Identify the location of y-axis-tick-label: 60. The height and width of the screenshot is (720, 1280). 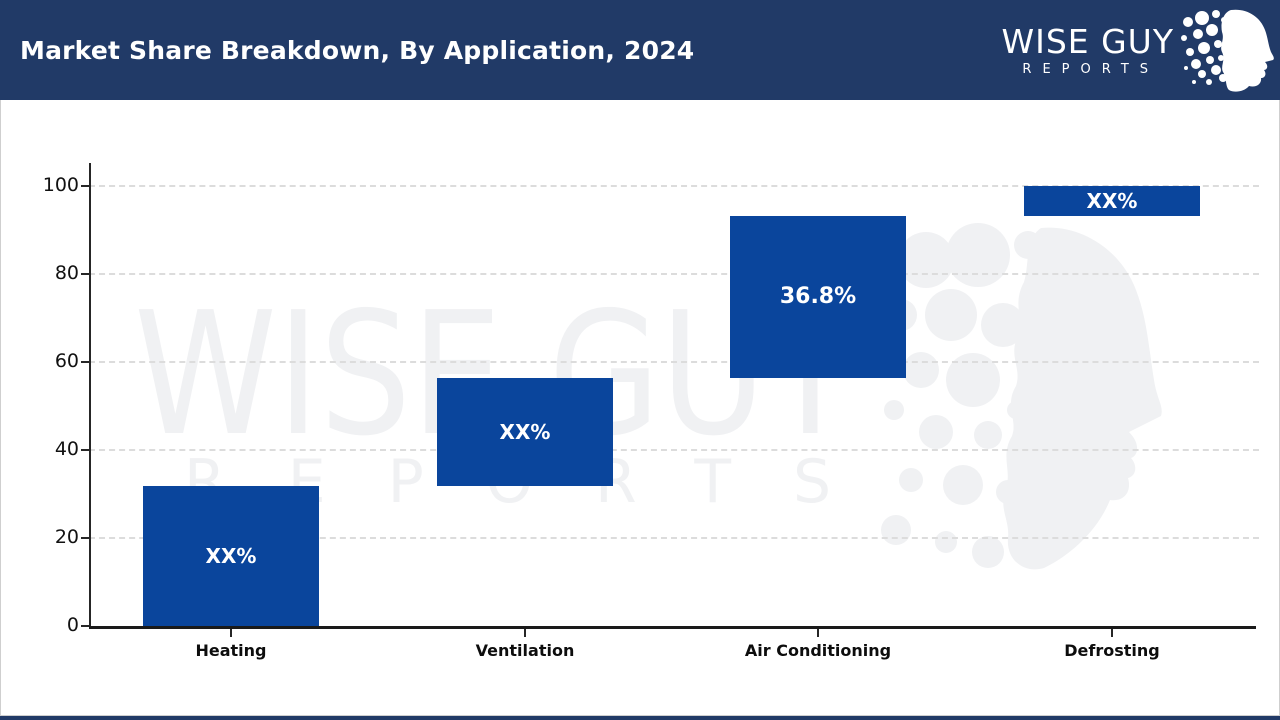
(66, 360).